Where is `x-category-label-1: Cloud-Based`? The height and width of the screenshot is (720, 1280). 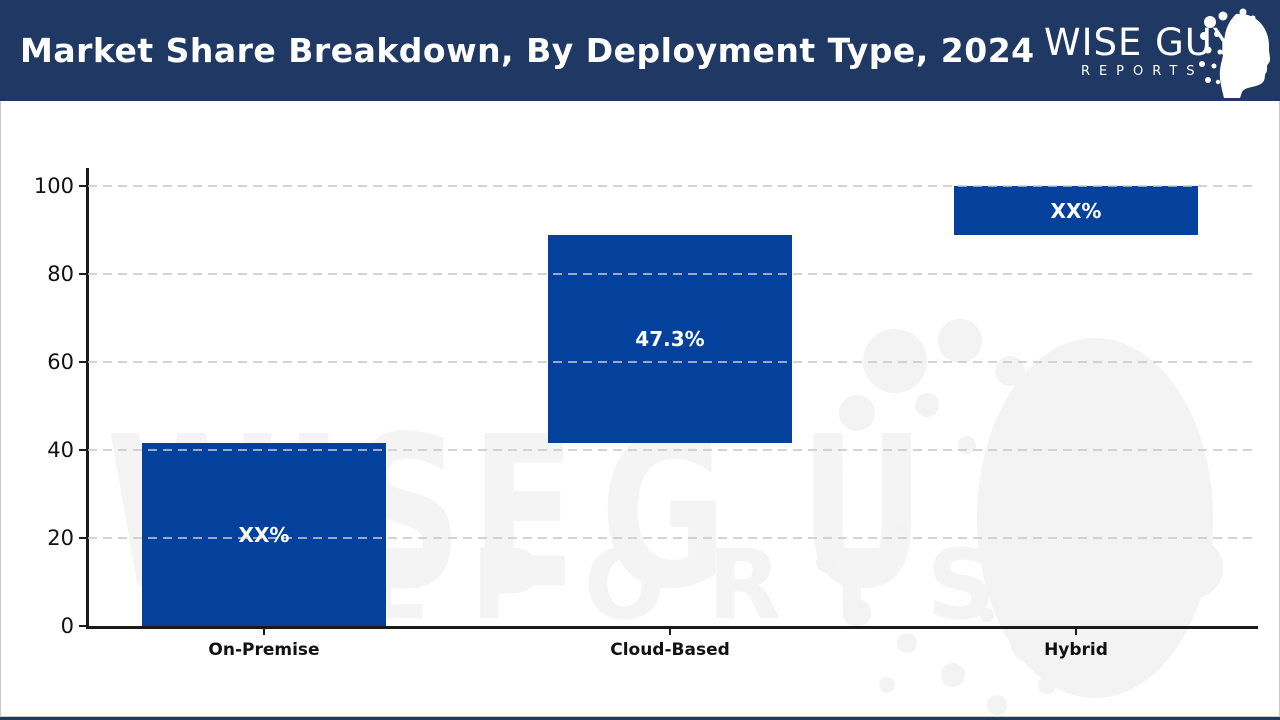 x-category-label-1: Cloud-Based is located at coordinates (670, 650).